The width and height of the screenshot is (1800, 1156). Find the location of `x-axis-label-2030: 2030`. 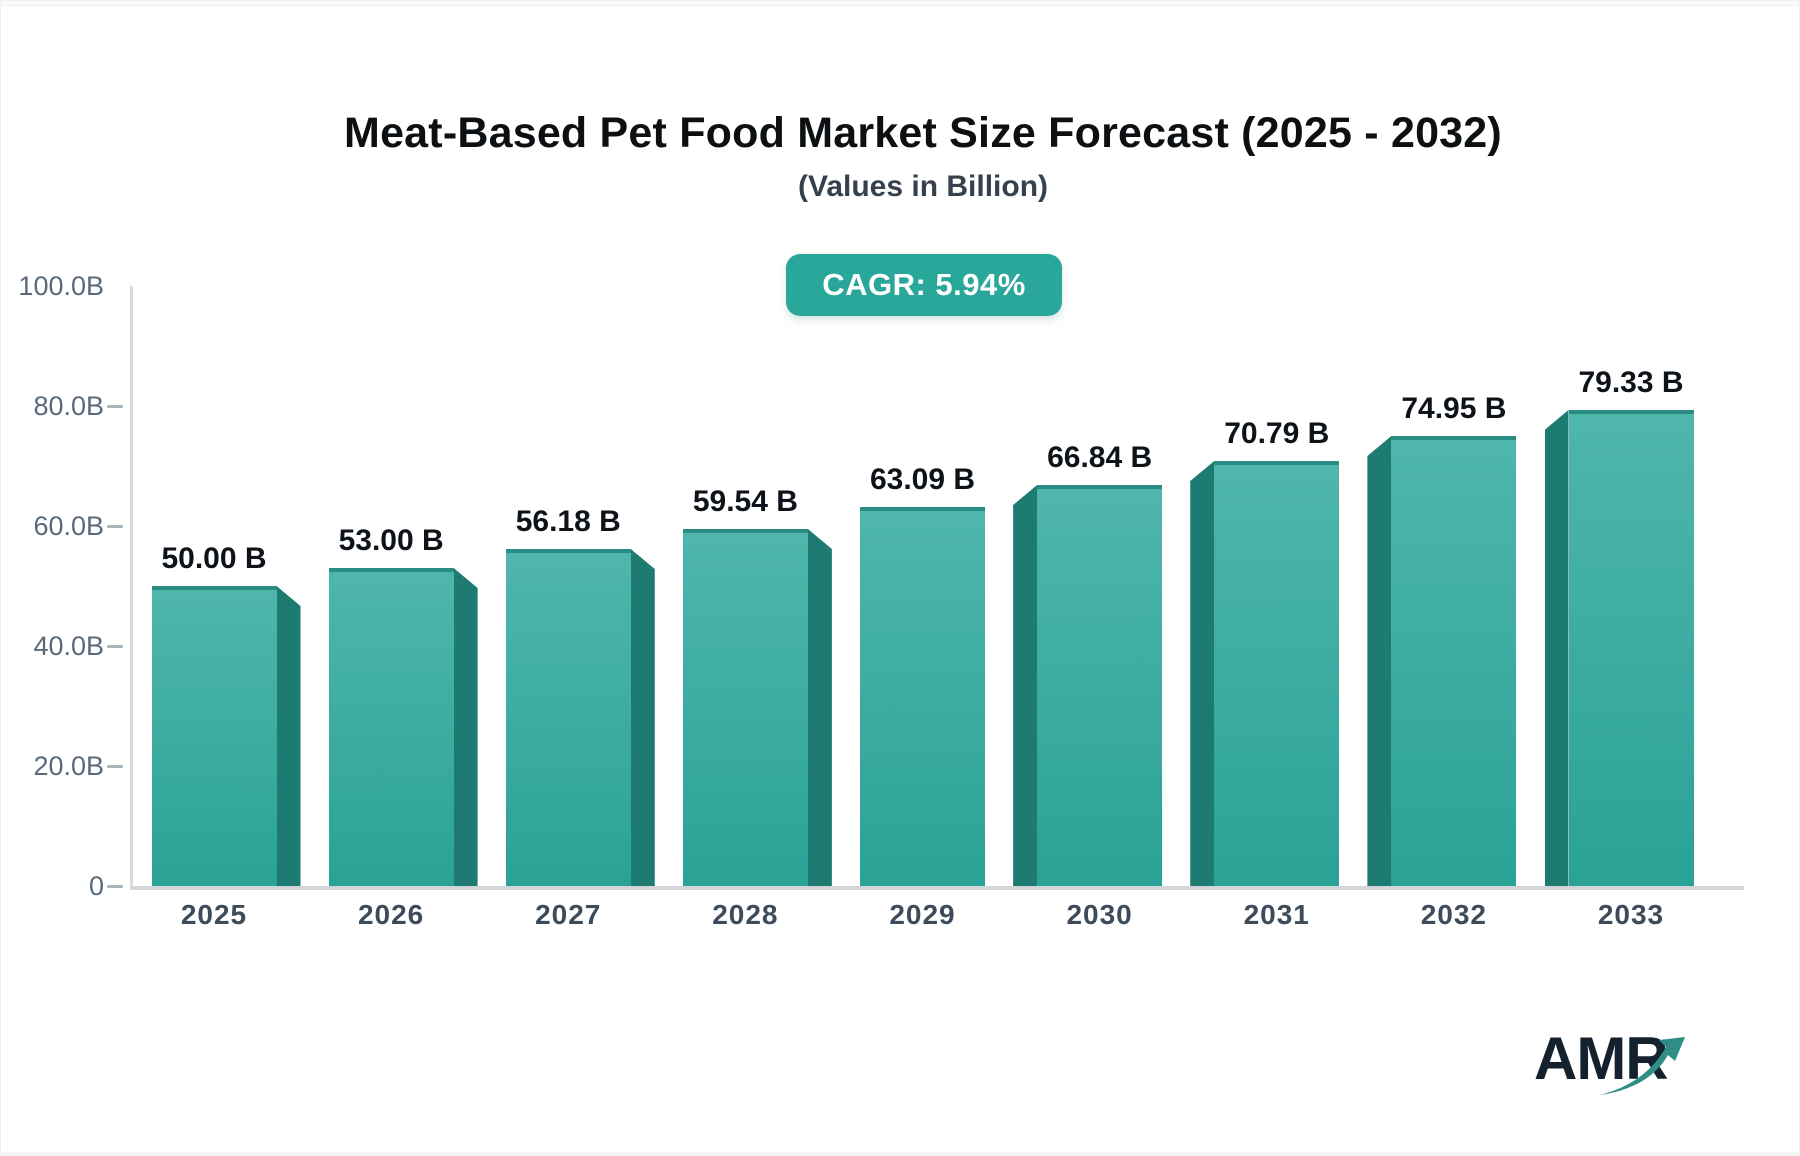

x-axis-label-2030: 2030 is located at coordinates (1099, 914).